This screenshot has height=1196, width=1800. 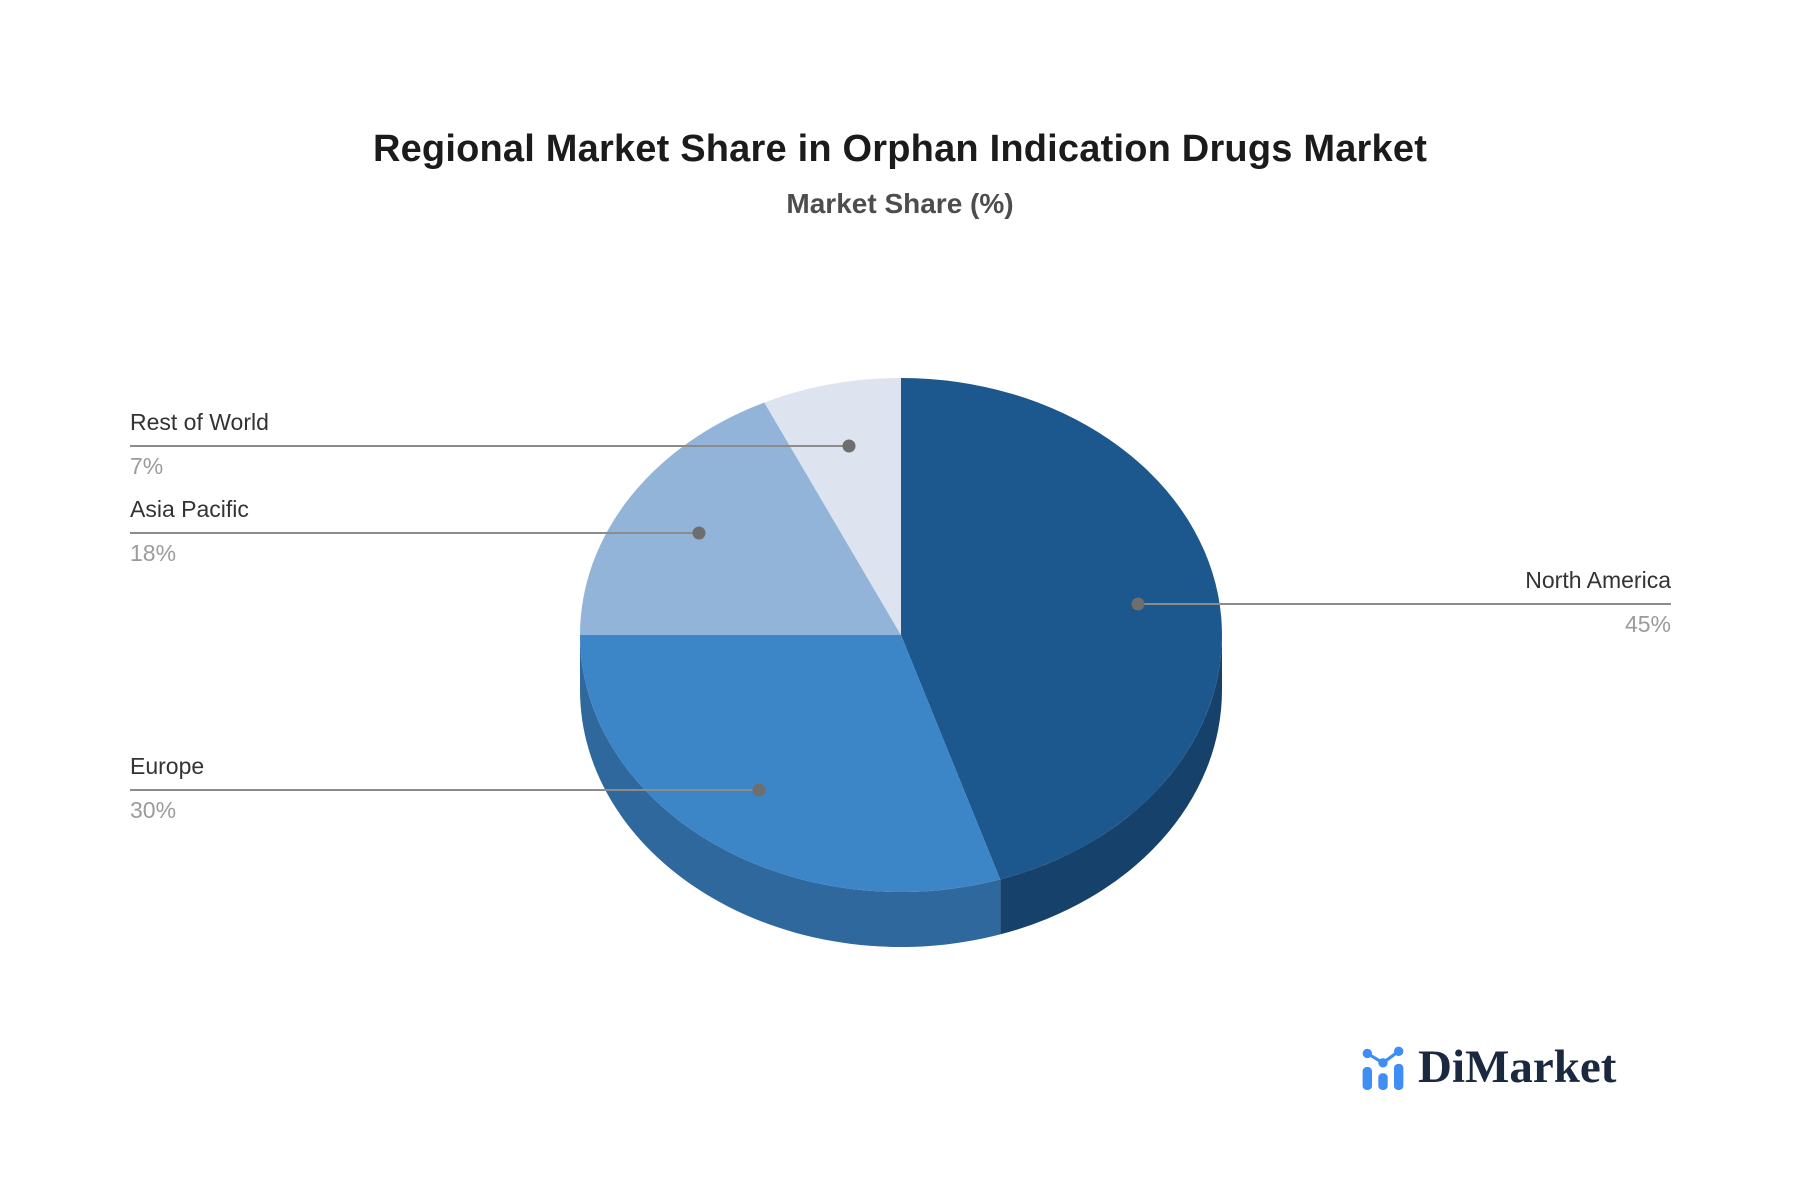 I want to click on leader-dot-north-america, so click(x=1138, y=604).